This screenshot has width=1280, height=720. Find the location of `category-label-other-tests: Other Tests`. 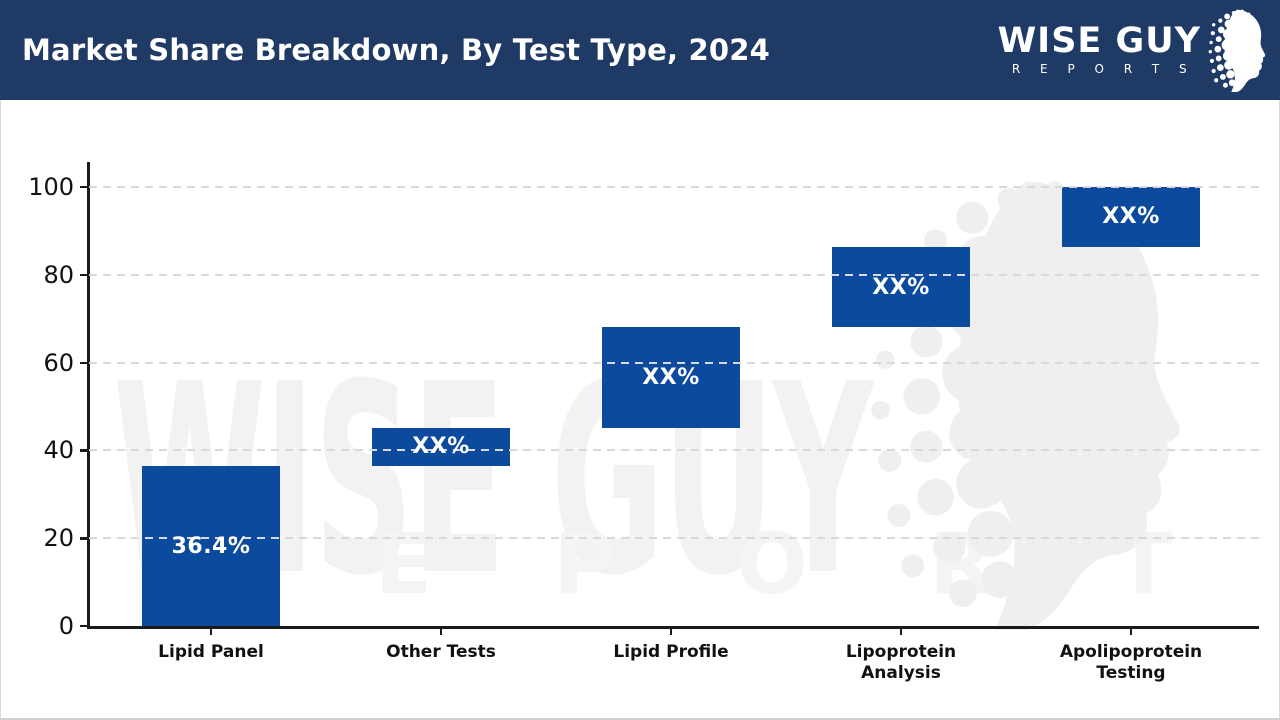

category-label-other-tests: Other Tests is located at coordinates (441, 652).